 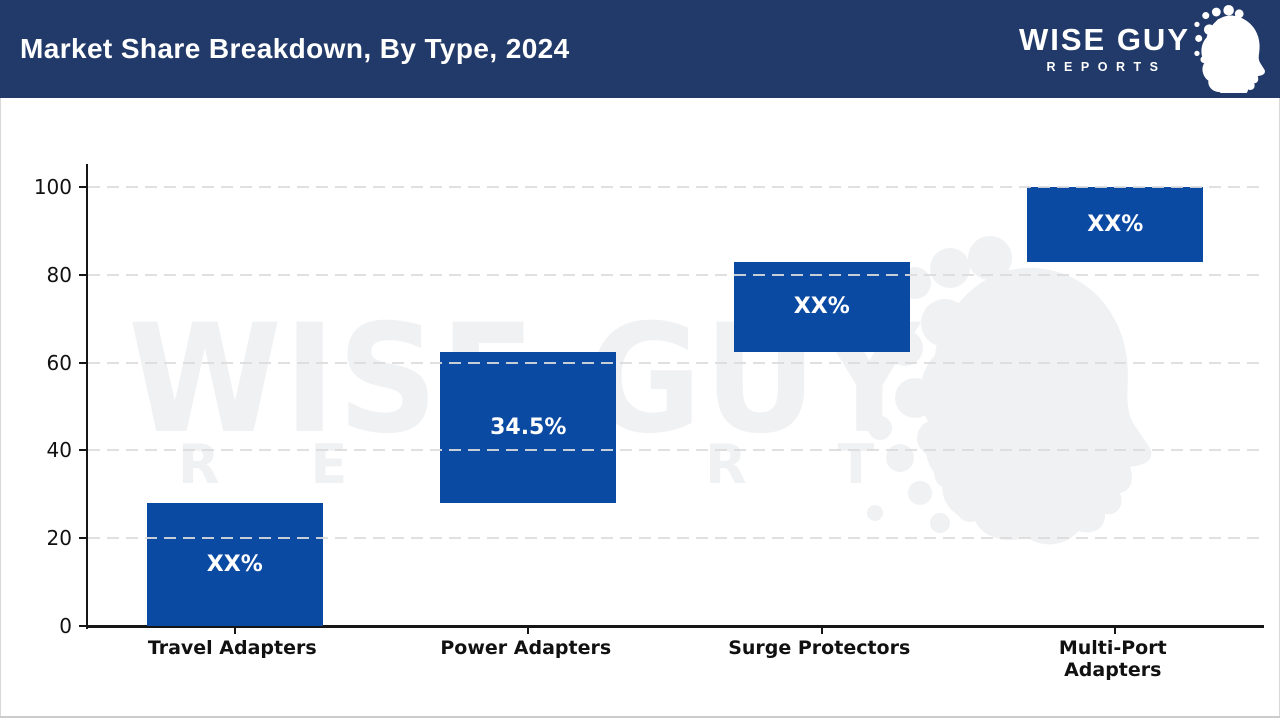 What do you see at coordinates (59, 362) in the screenshot?
I see `y-tick-label-60: 60` at bounding box center [59, 362].